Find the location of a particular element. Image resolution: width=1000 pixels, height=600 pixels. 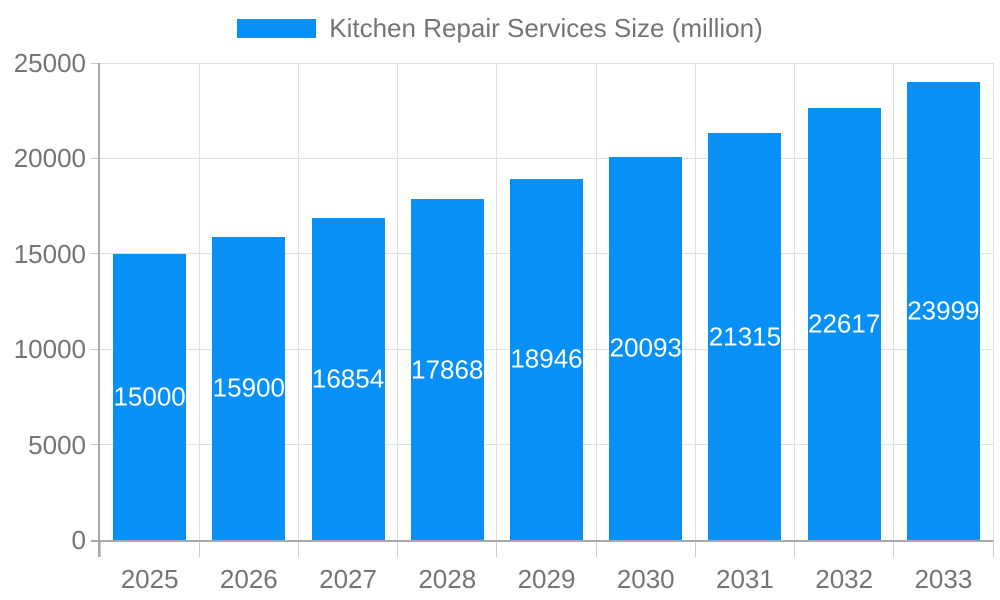

bar-2027 is located at coordinates (348, 379).